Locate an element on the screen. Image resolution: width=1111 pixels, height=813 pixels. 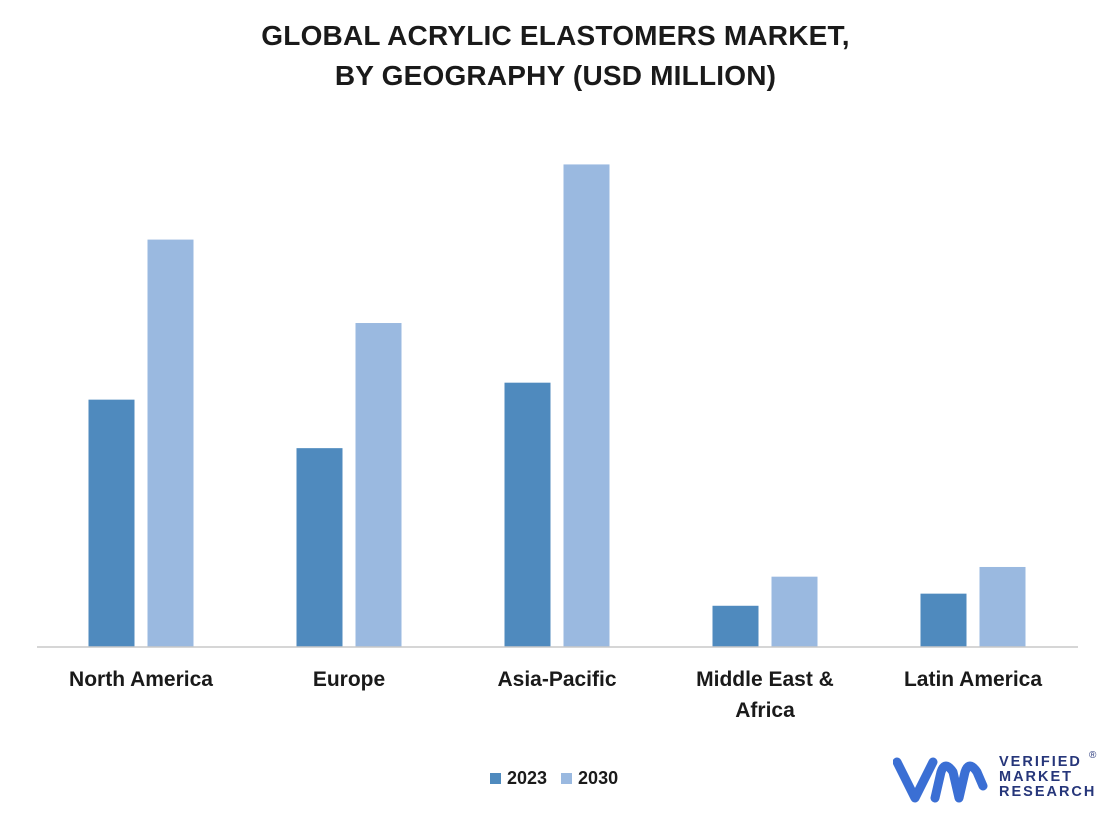
bar-2030-europe is located at coordinates (378, 485).